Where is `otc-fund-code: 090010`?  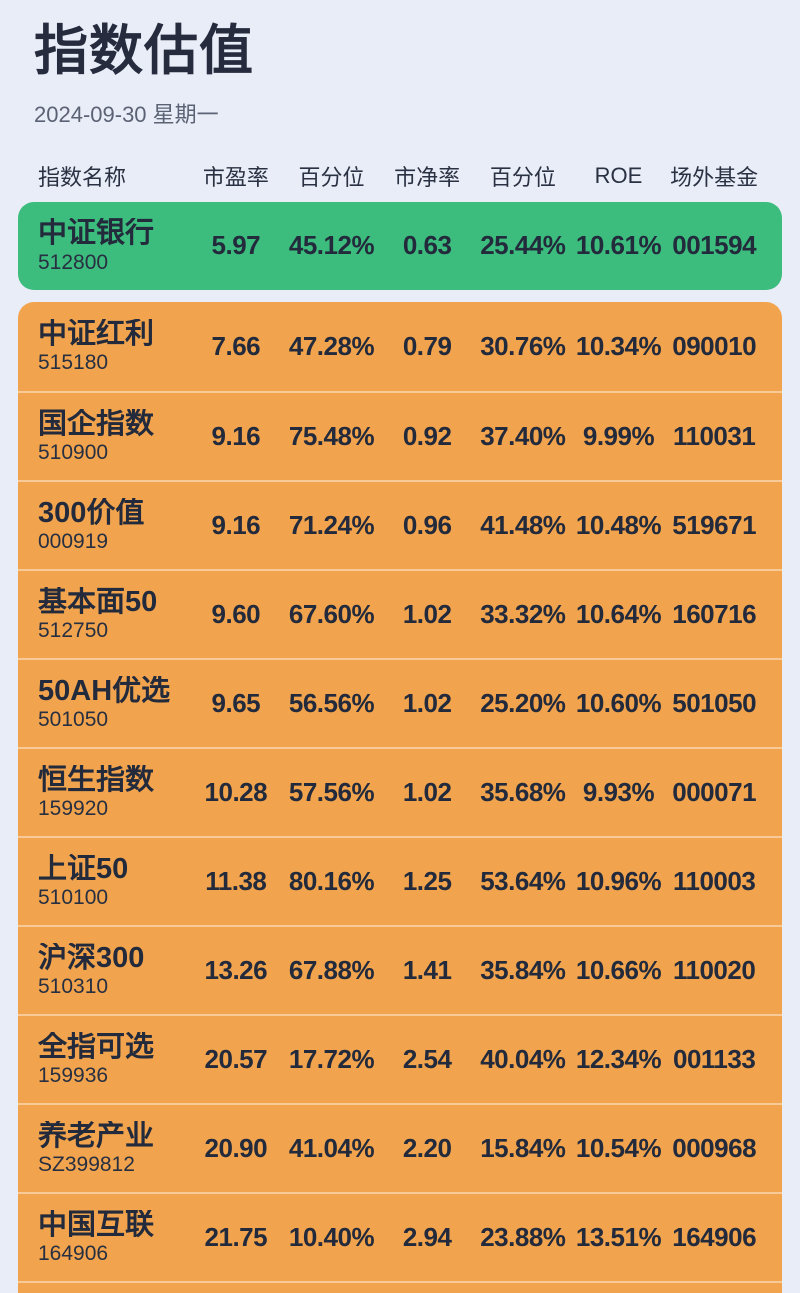 otc-fund-code: 090010 is located at coordinates (714, 345).